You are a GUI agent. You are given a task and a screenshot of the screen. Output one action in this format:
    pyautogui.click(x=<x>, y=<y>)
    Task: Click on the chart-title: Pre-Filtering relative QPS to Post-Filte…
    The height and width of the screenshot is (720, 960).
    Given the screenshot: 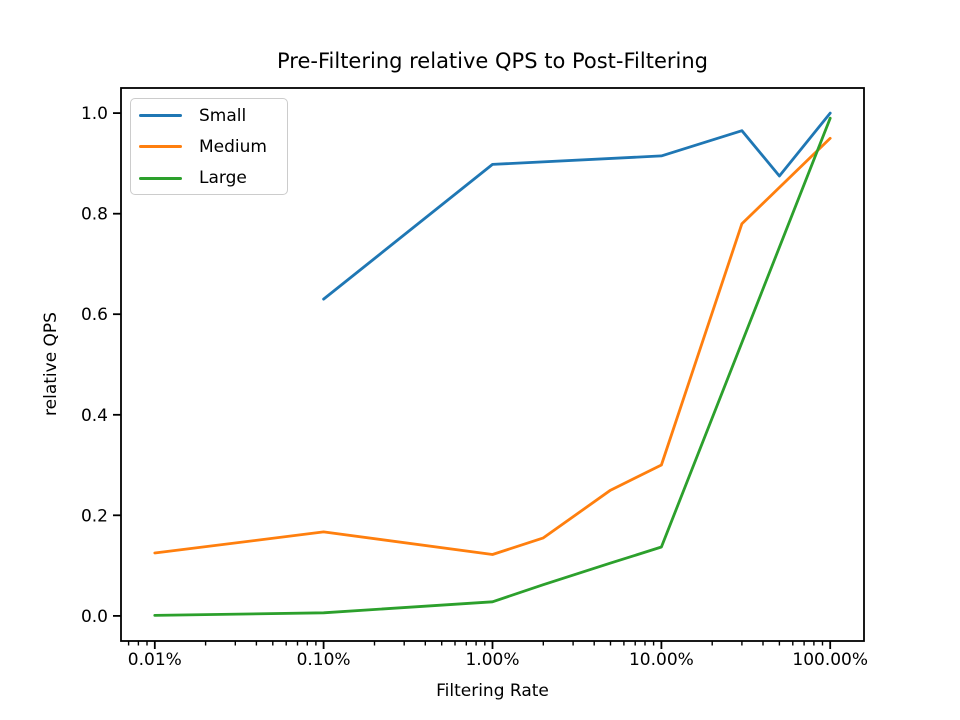 What is the action you would take?
    pyautogui.click(x=492, y=61)
    